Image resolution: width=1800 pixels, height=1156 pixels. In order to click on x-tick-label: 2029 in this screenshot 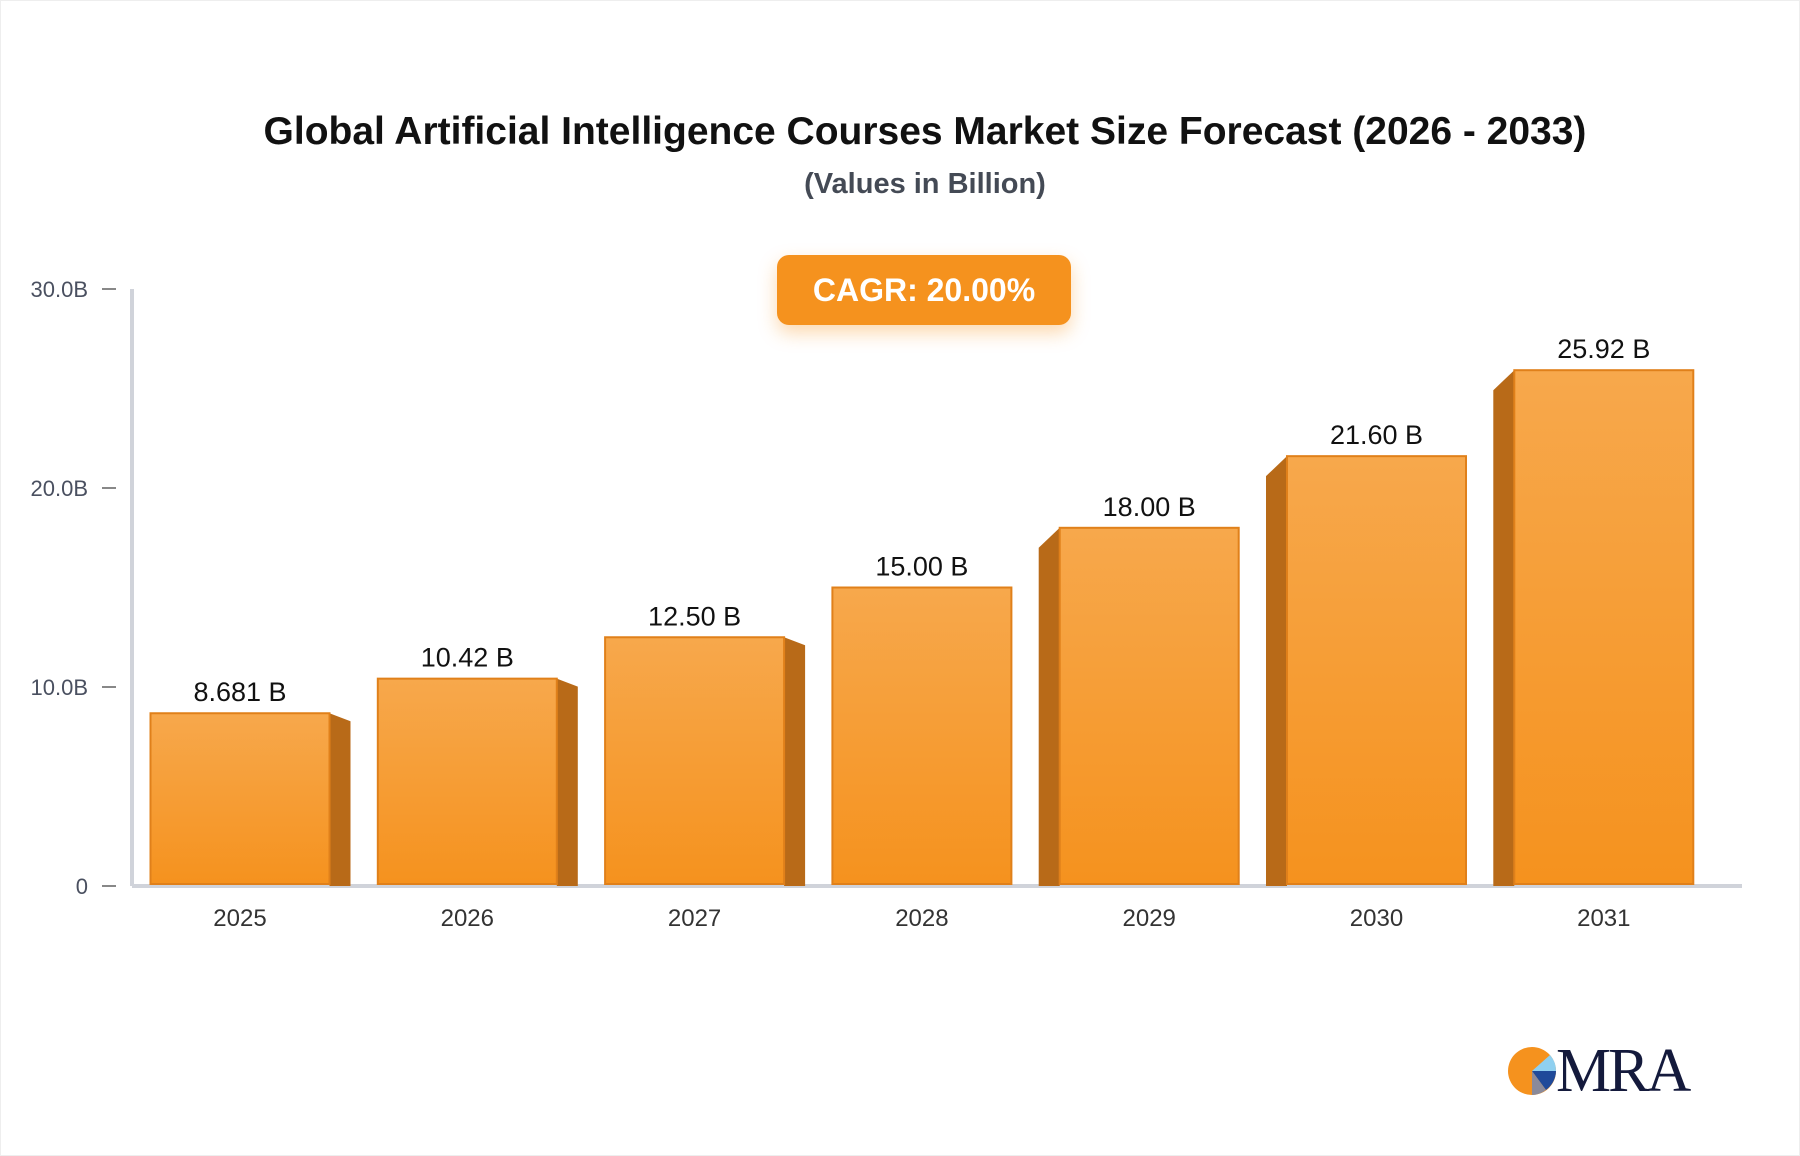, I will do `click(1149, 918)`.